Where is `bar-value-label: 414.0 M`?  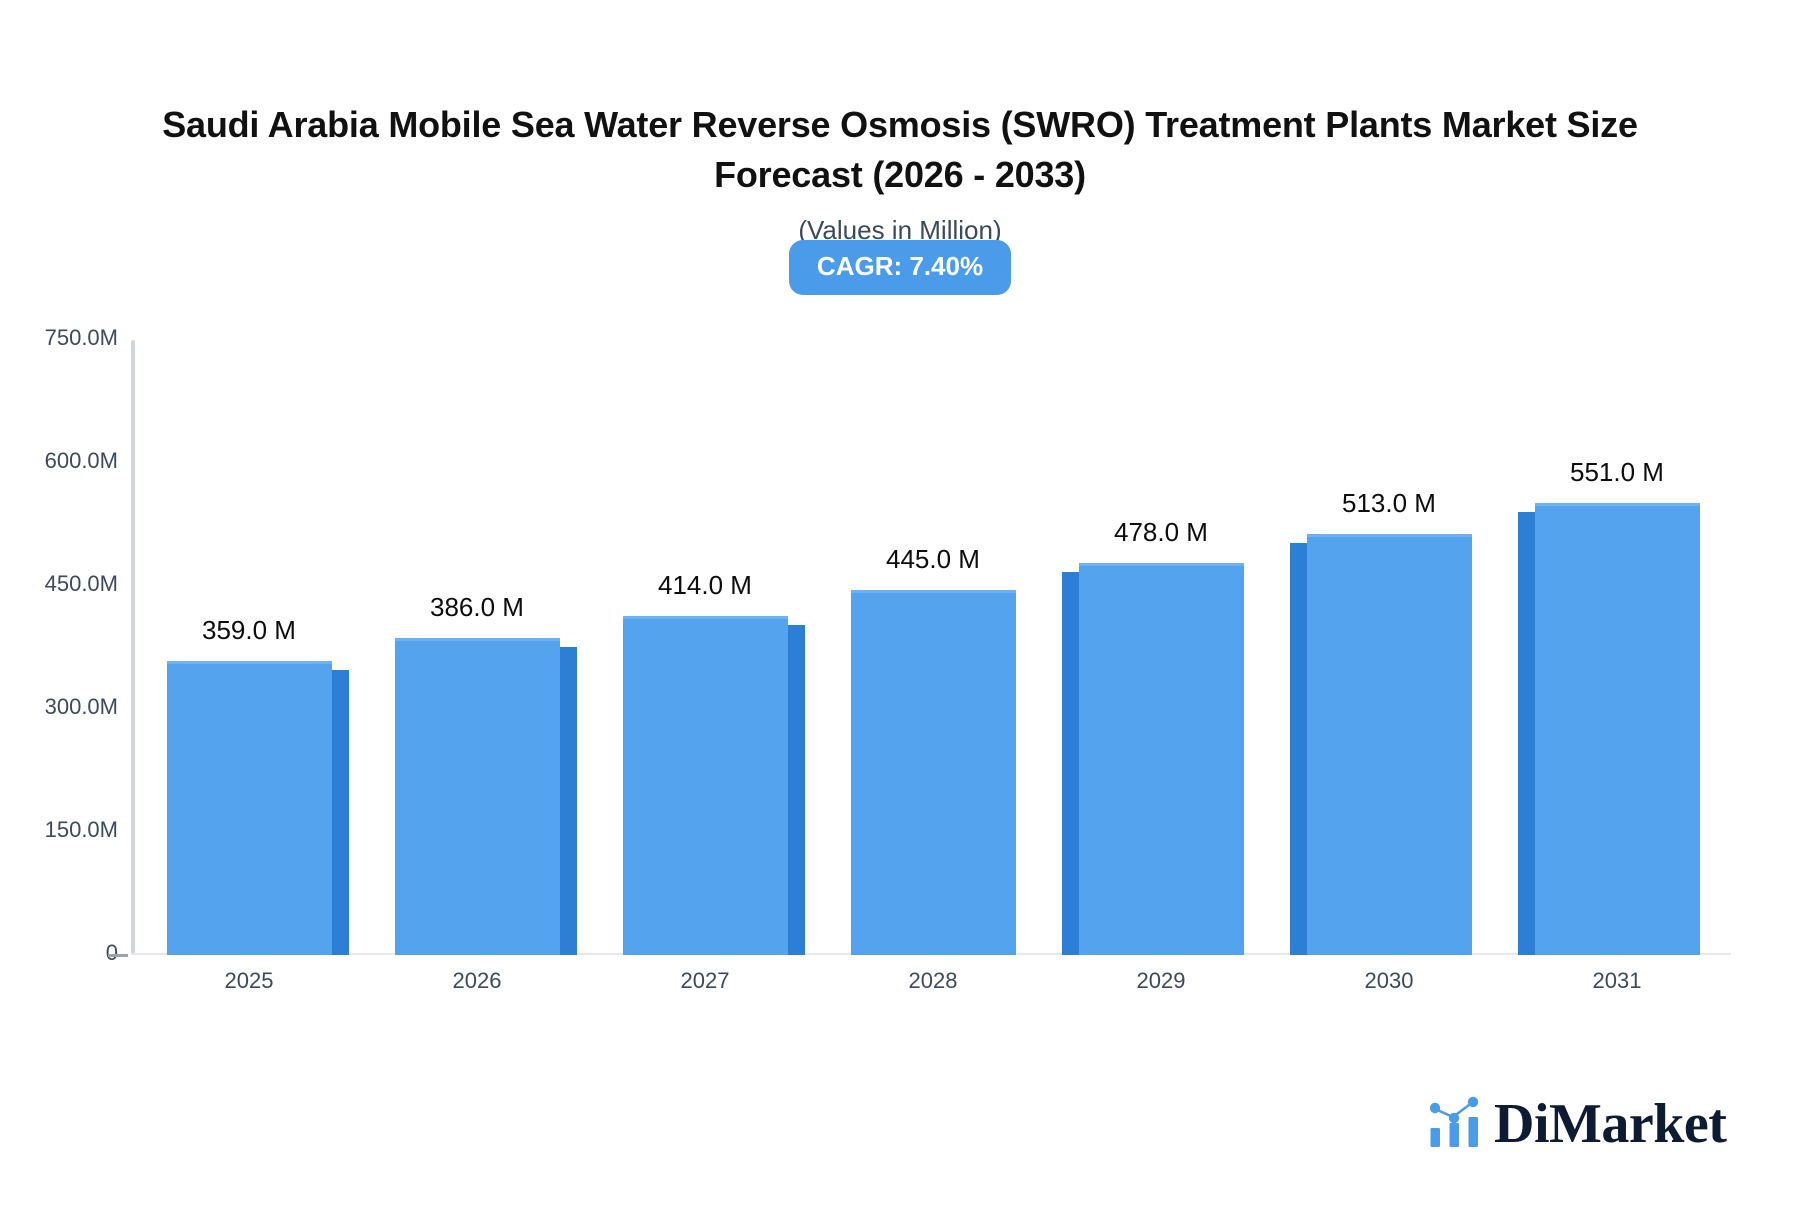 bar-value-label: 414.0 M is located at coordinates (705, 584).